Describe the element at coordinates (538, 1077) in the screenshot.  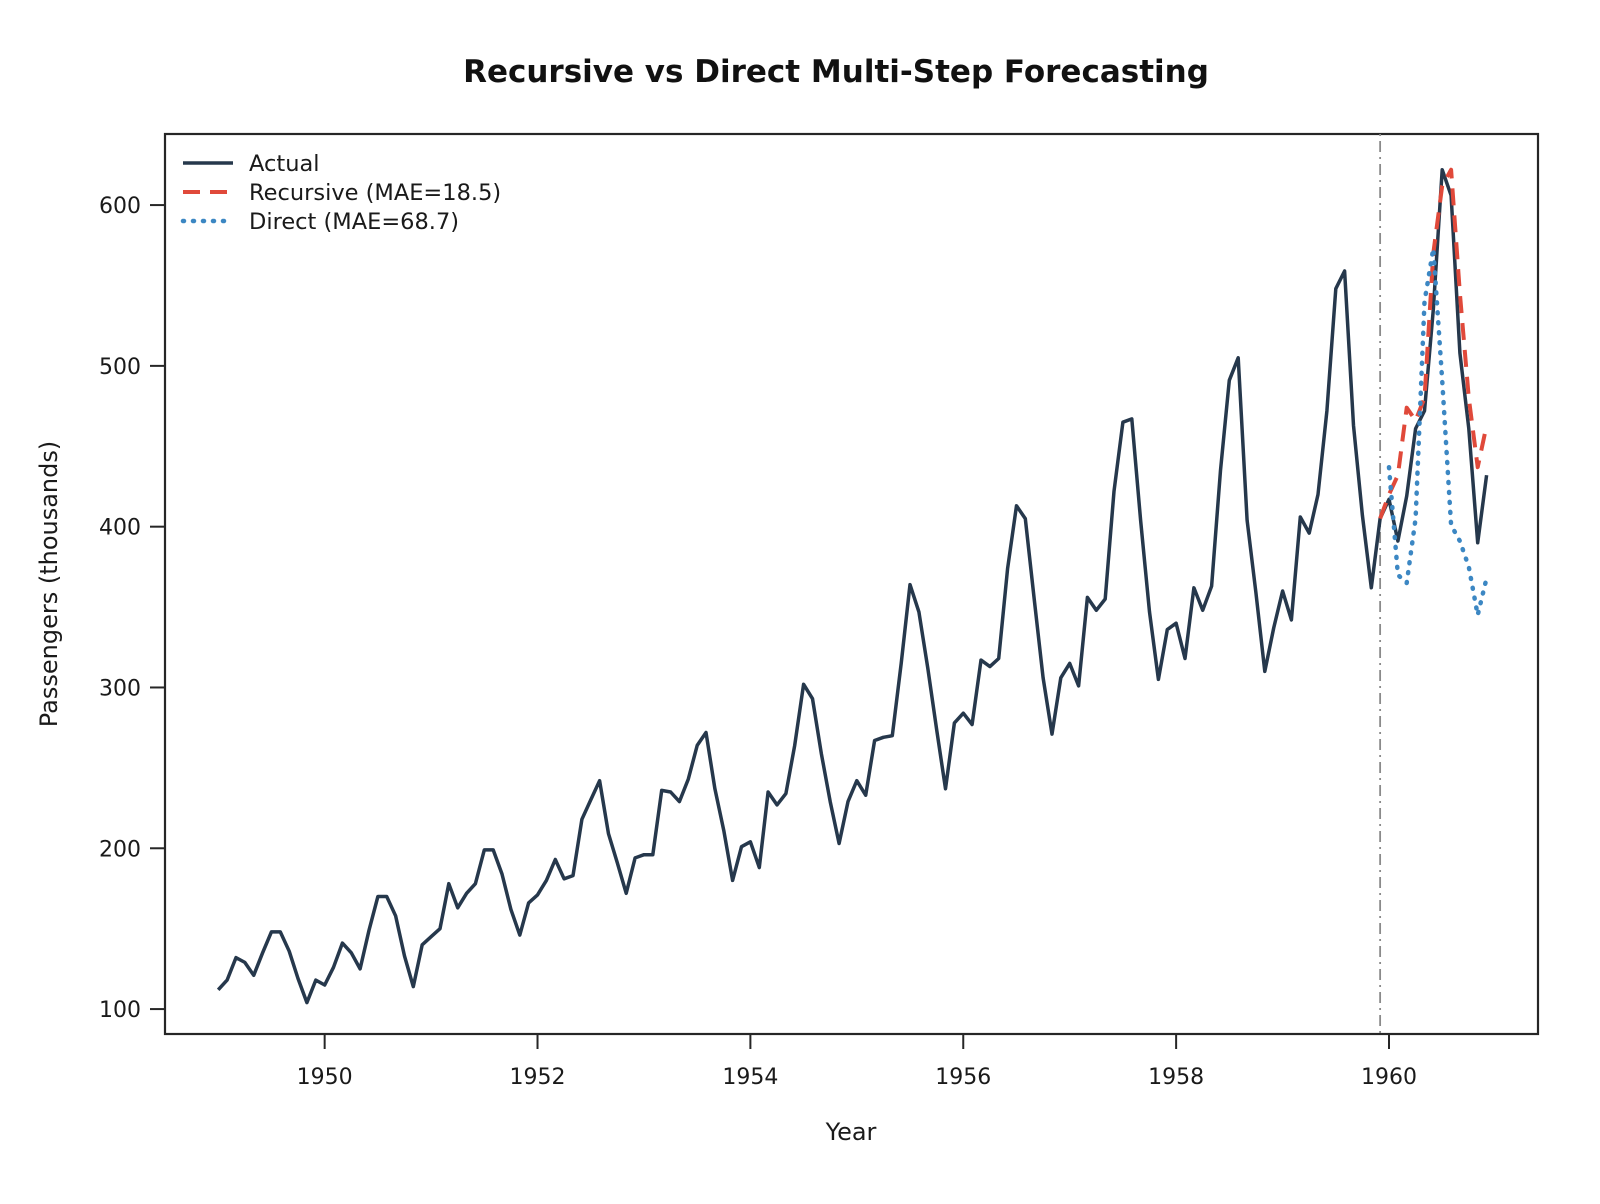
I see `x-tick-label-1952: 1952` at that location.